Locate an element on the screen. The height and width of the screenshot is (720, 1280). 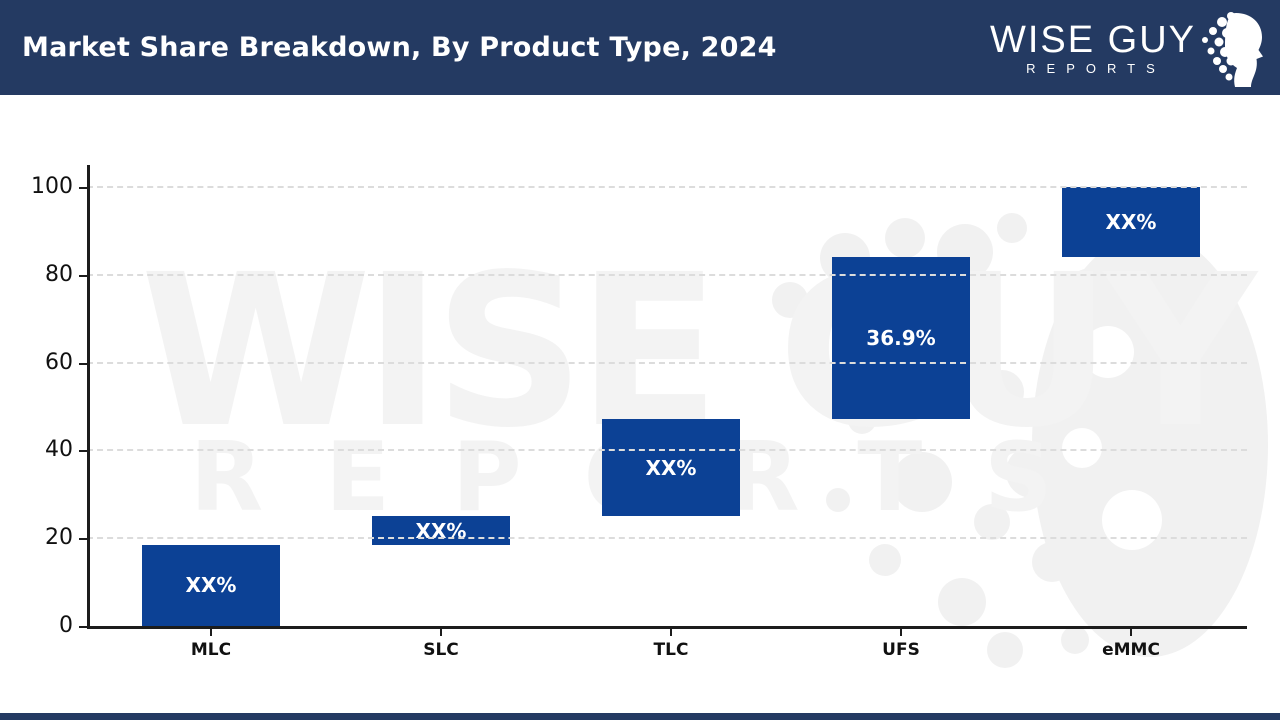
brand-subtitle: REPORTS is located at coordinates (1096, 68).